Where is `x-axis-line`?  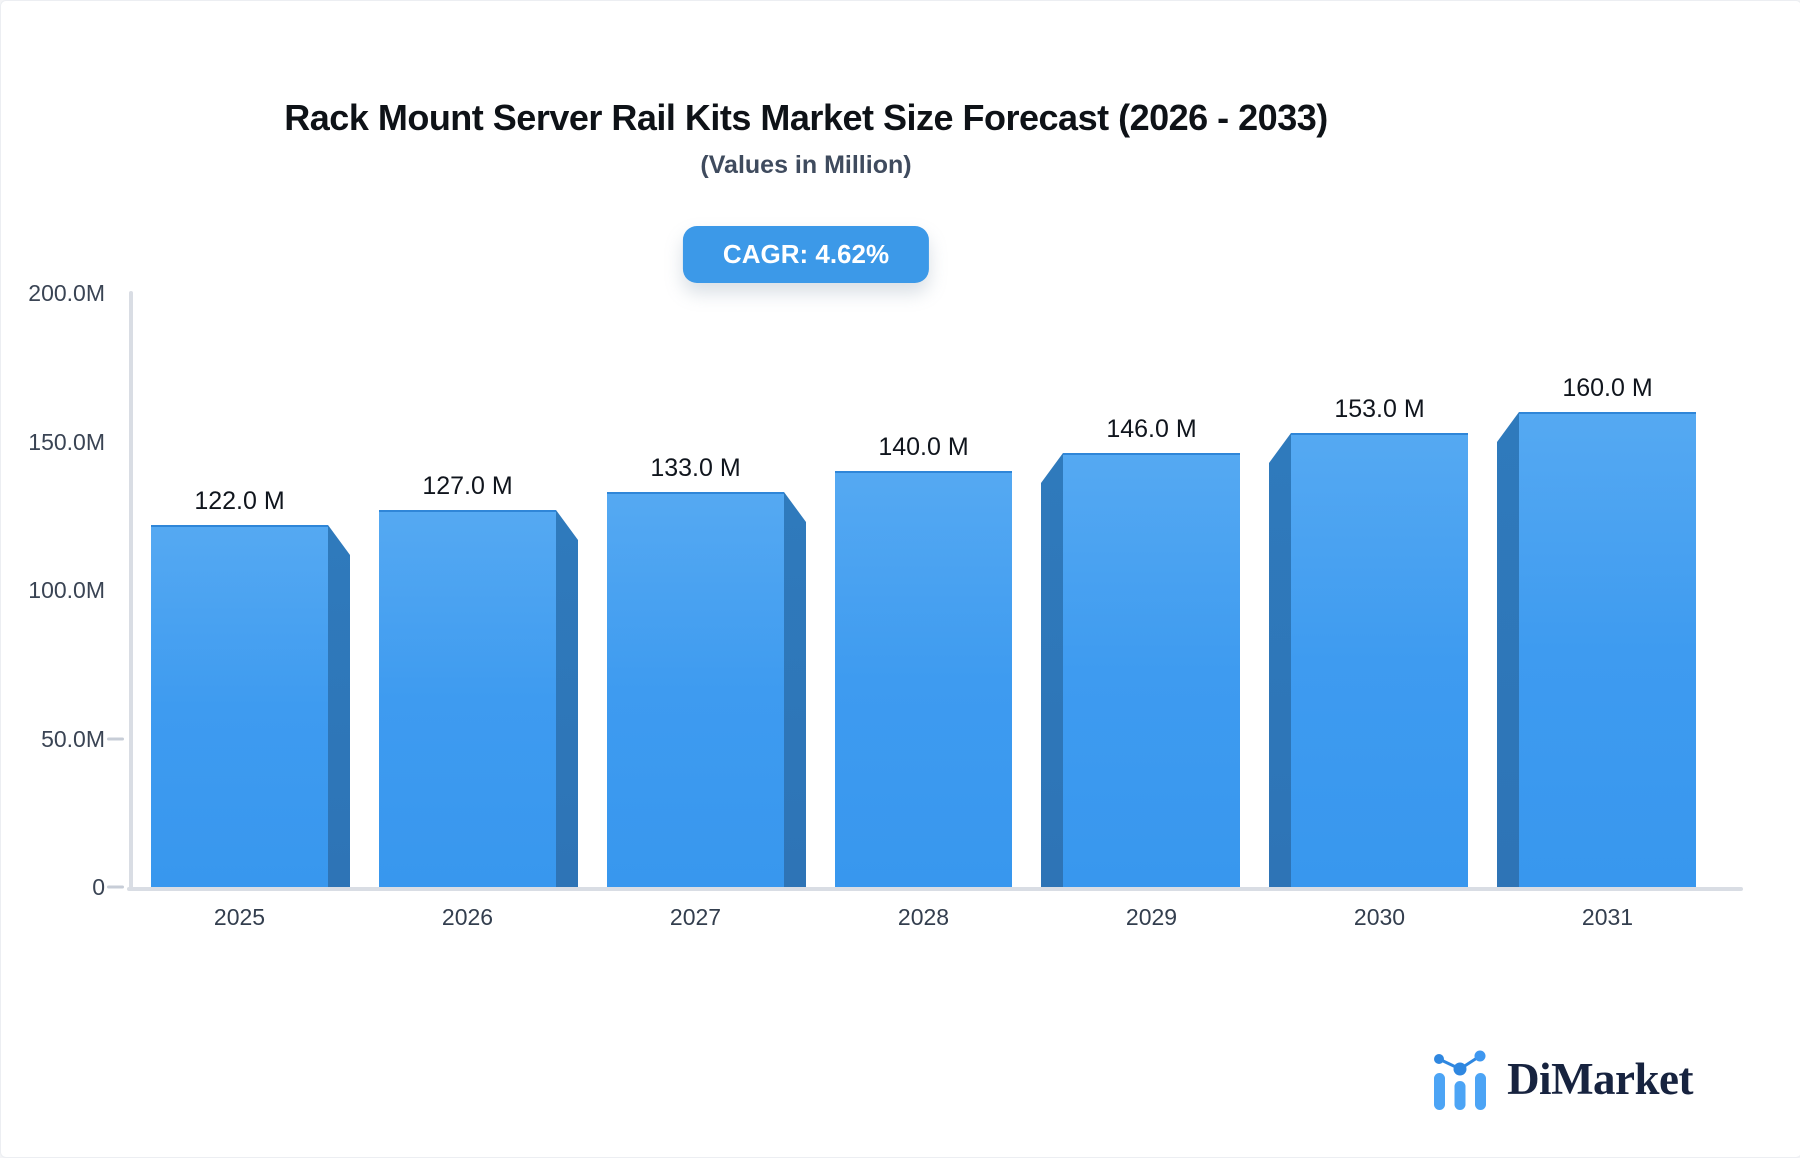
x-axis-line is located at coordinates (935, 889).